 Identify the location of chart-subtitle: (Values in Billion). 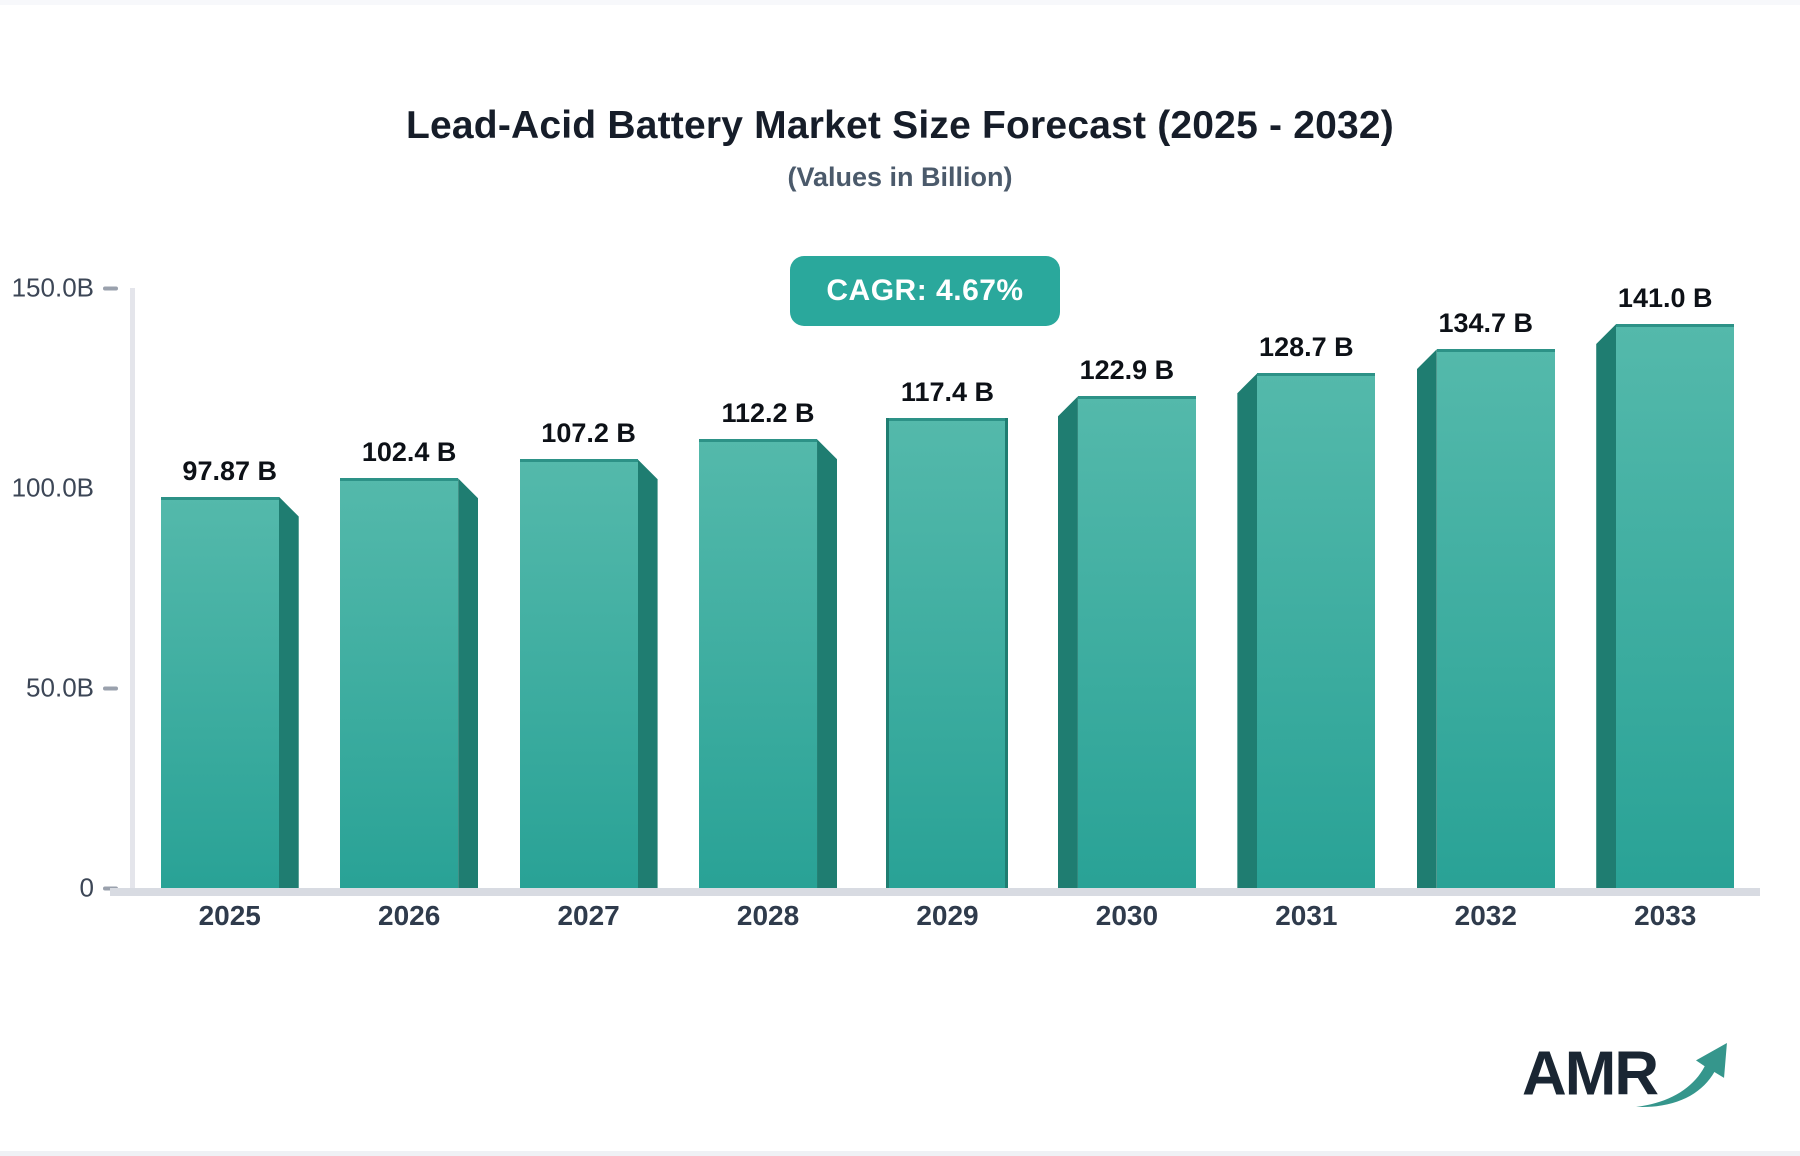
(900, 177).